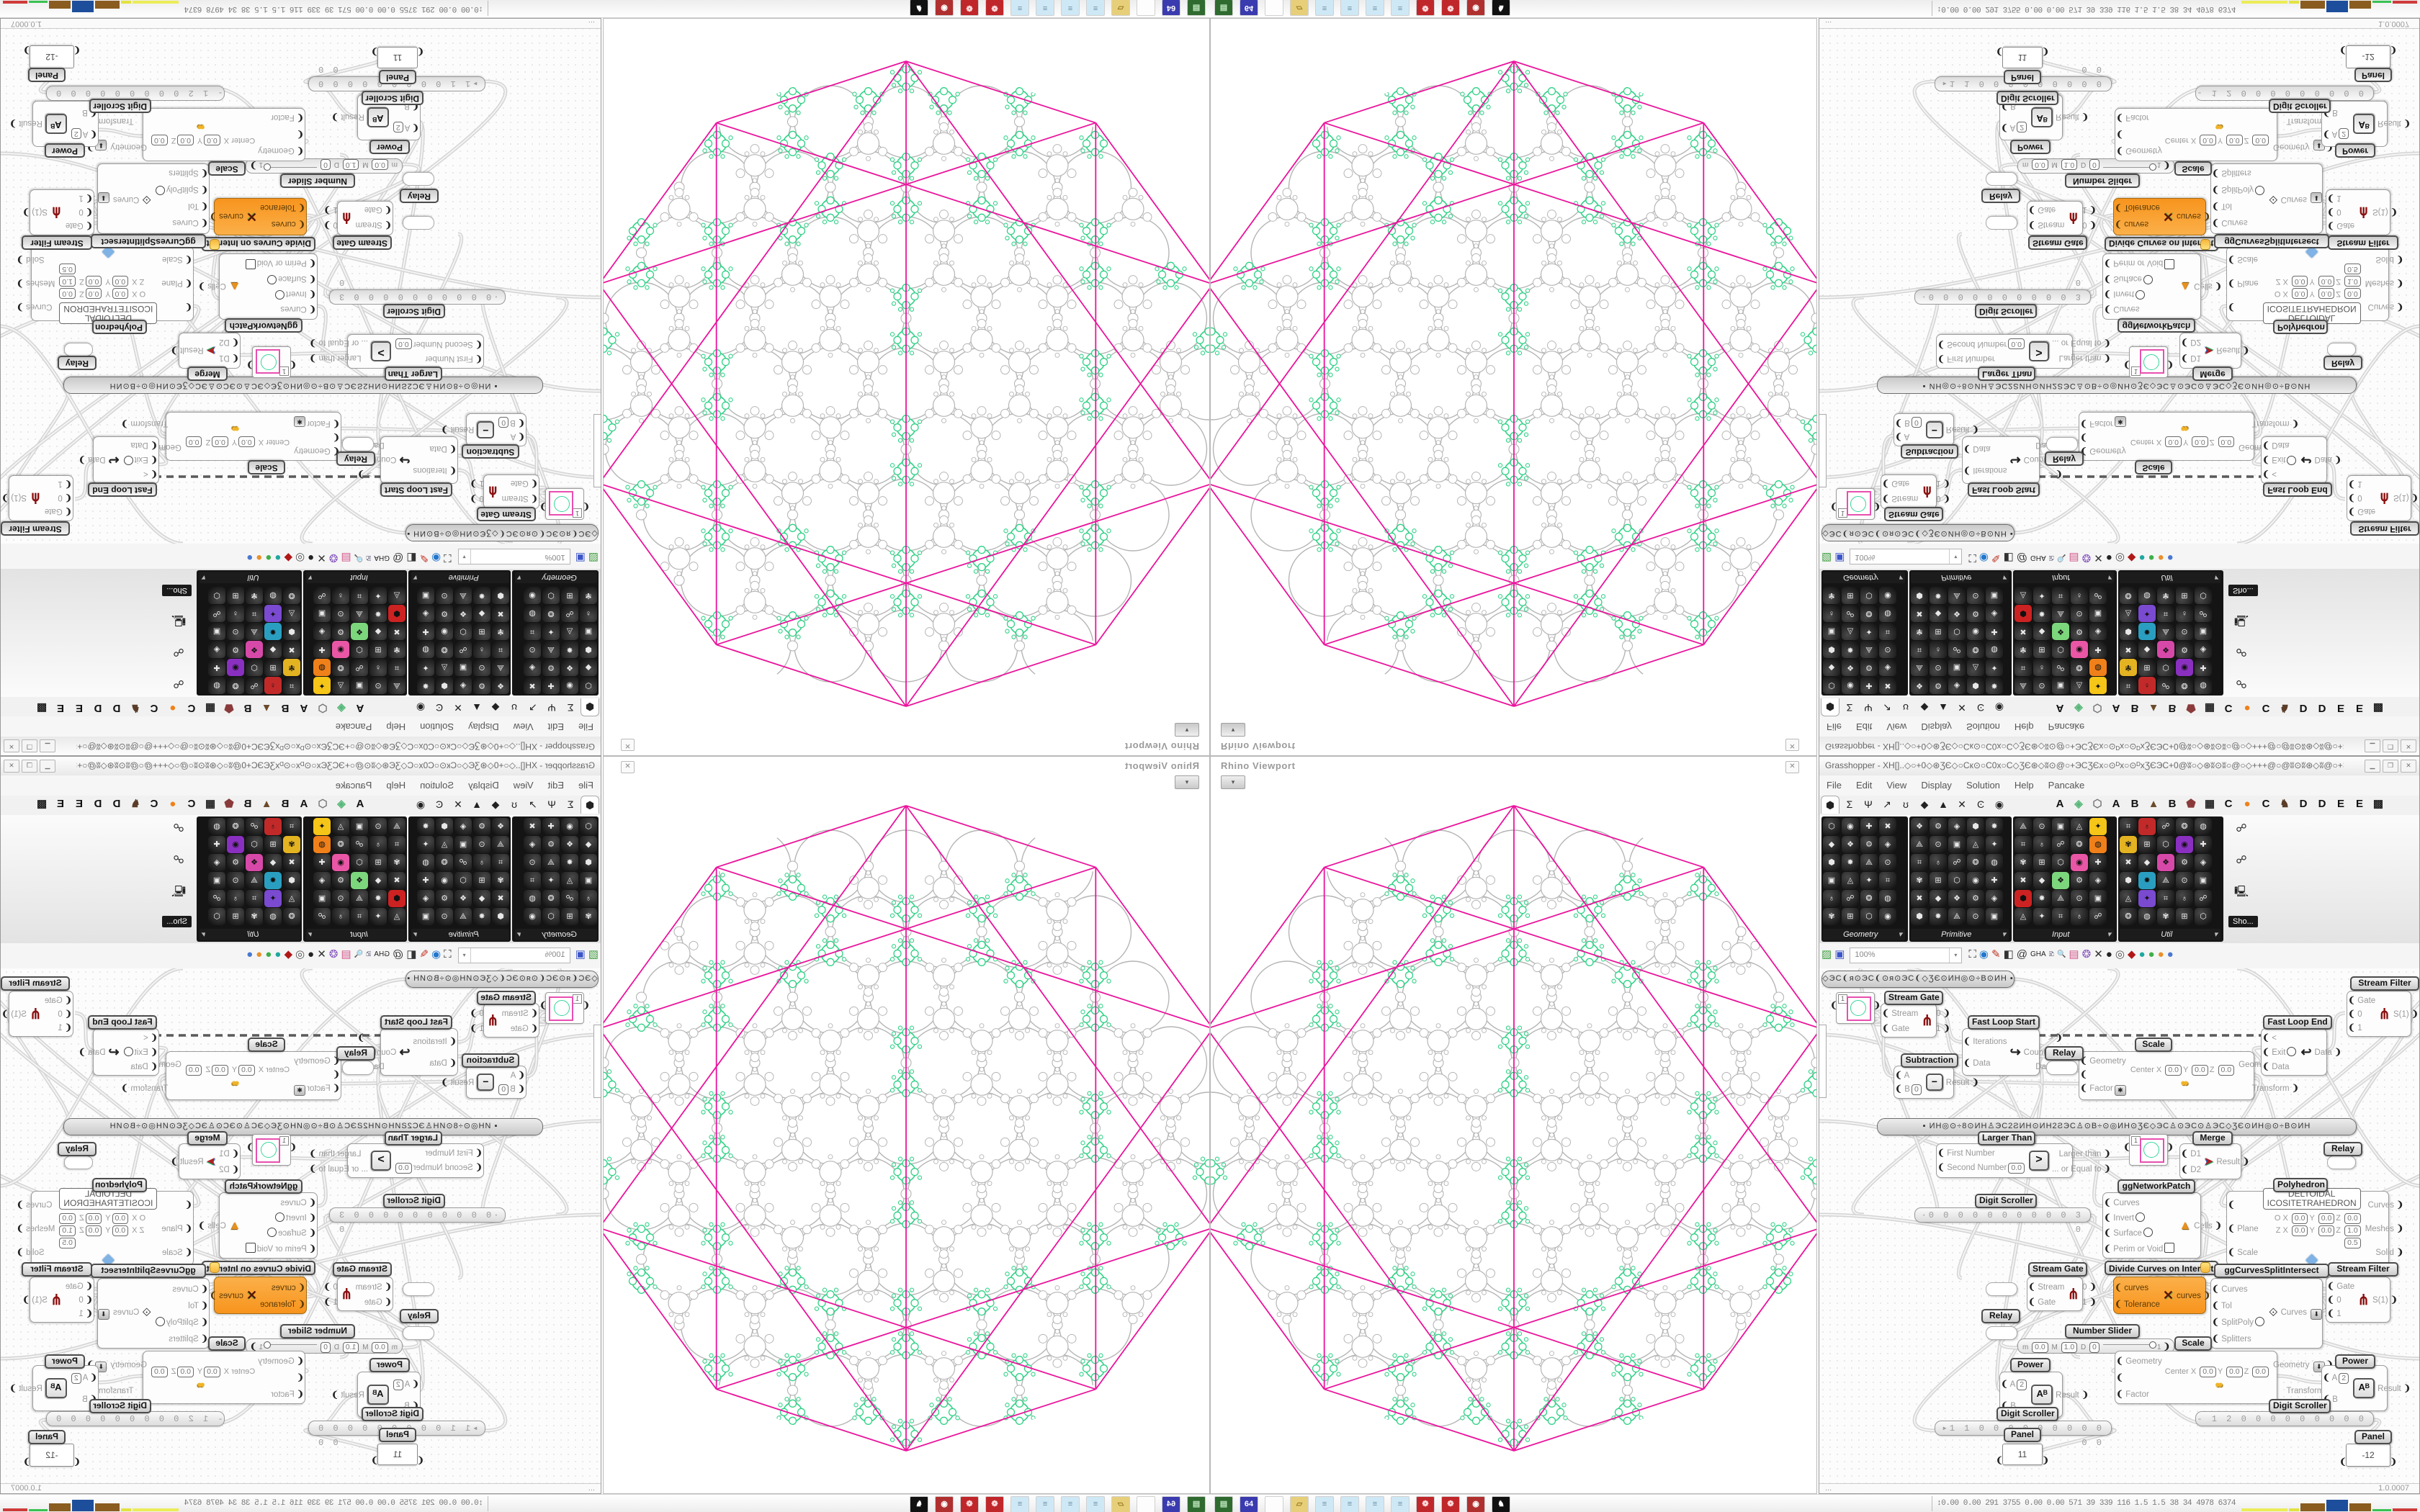 Image resolution: width=2420 pixels, height=1512 pixels. Describe the element at coordinates (533, 708) in the screenshot. I see `tab-category-3: ↗` at that location.